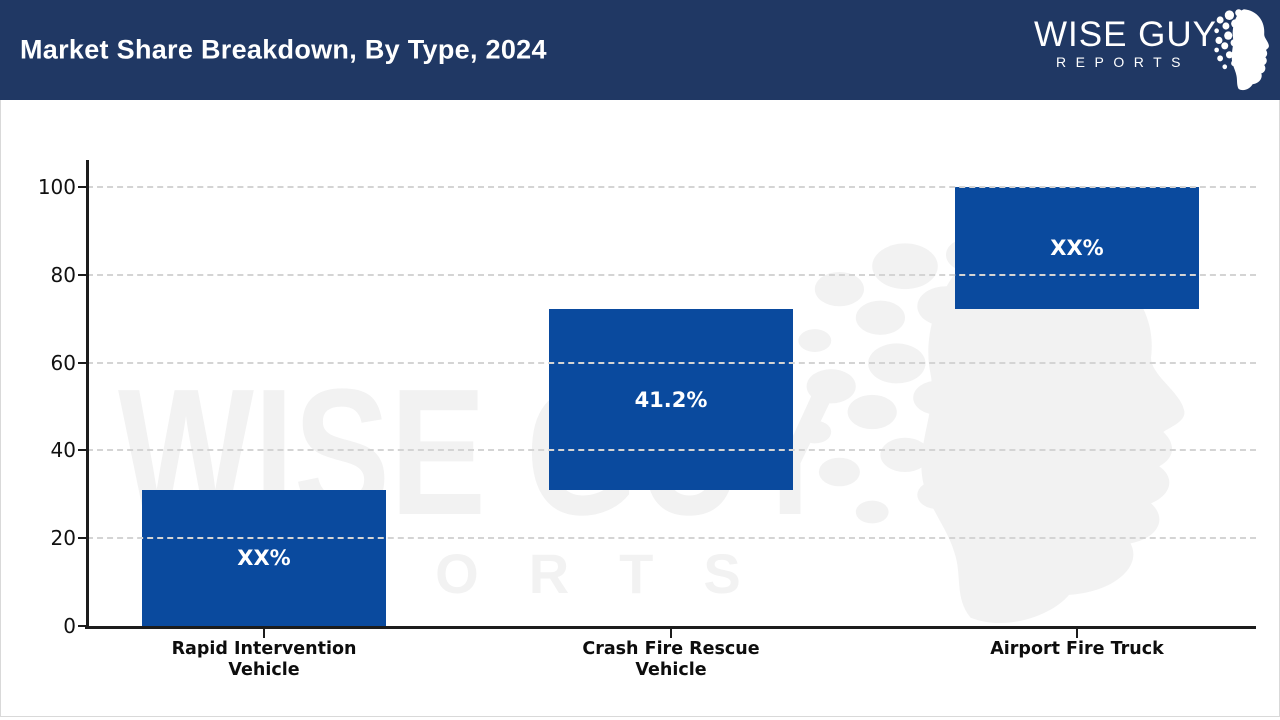 The image size is (1280, 720). What do you see at coordinates (1123, 62) in the screenshot?
I see `logo-subtext: REPORTS` at bounding box center [1123, 62].